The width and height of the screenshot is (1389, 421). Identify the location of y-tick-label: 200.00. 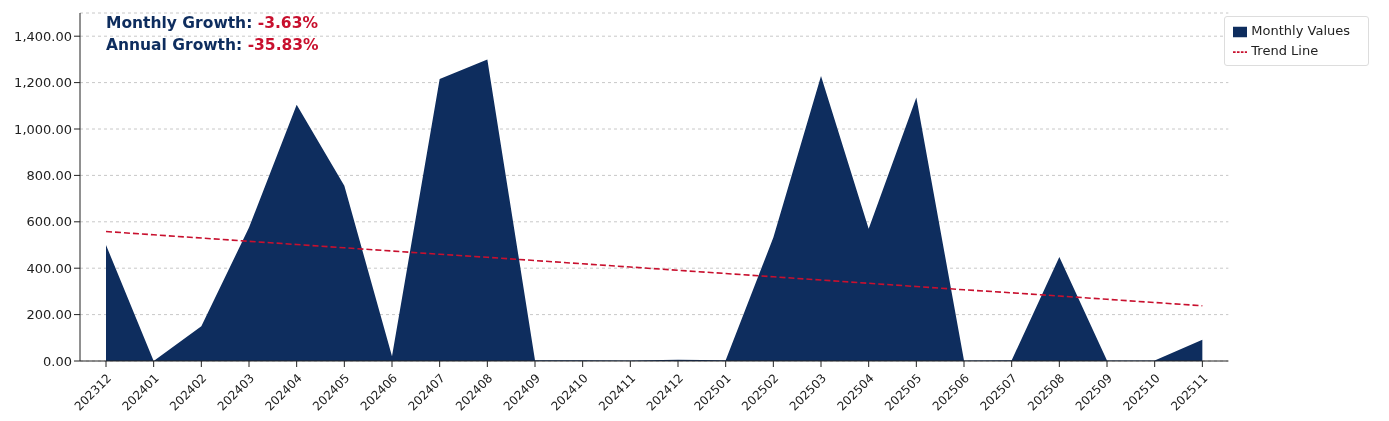
(49, 315).